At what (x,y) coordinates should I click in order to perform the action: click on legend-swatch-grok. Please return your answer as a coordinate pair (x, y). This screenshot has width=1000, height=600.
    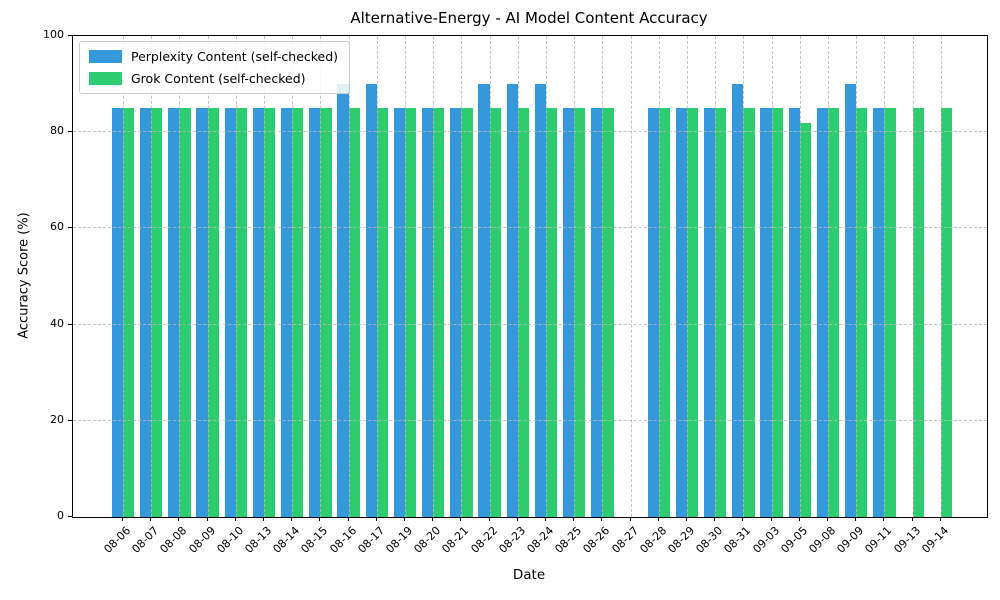
    Looking at the image, I should click on (105, 78).